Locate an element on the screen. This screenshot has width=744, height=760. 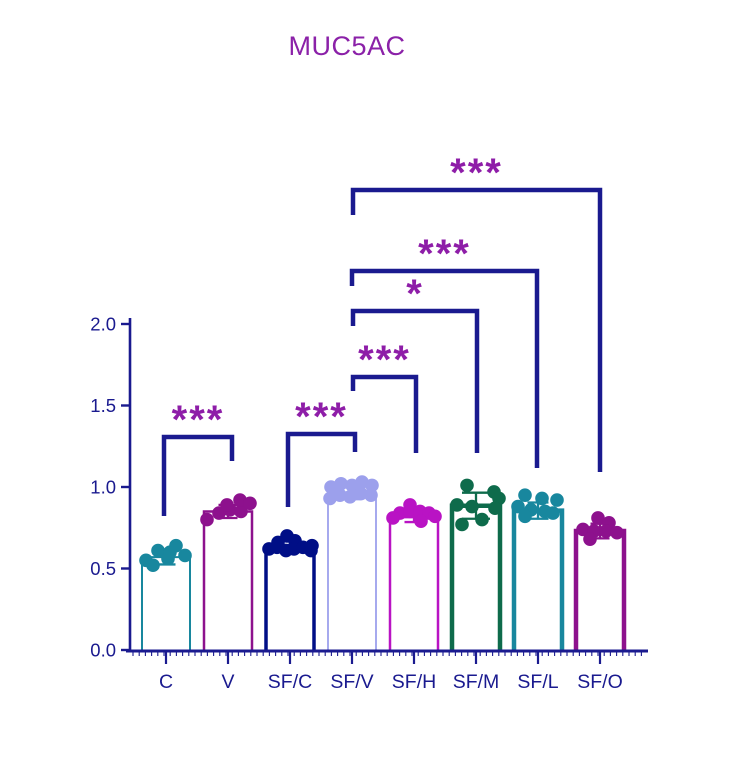
y-tick-label: 2.0 is located at coordinates (103, 324).